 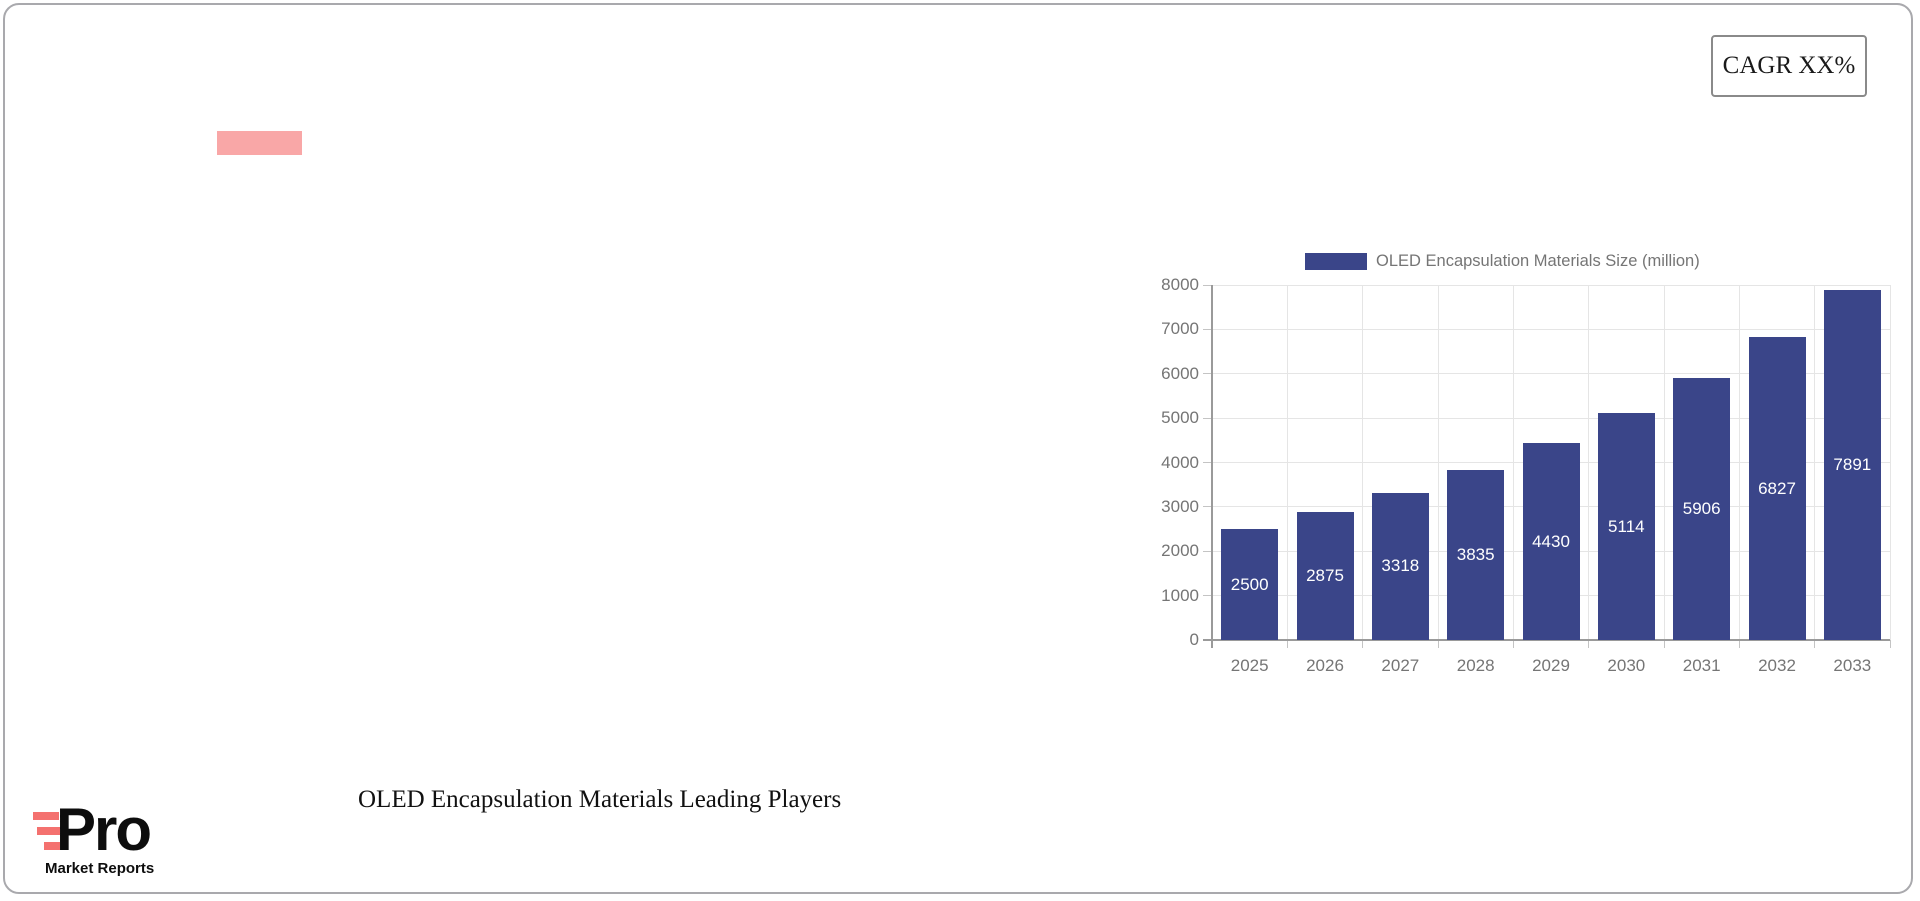 What do you see at coordinates (1336, 261) in the screenshot?
I see `legend-swatch` at bounding box center [1336, 261].